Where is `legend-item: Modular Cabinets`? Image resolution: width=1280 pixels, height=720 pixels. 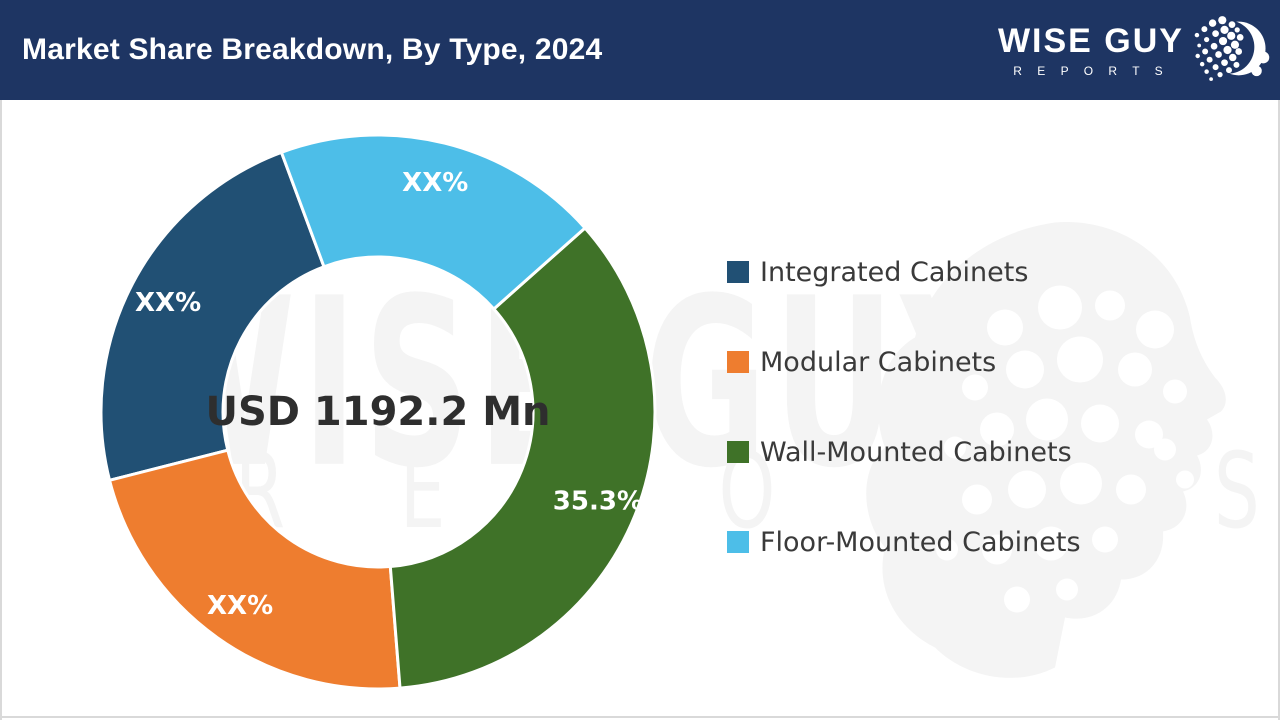 legend-item: Modular Cabinets is located at coordinates (904, 362).